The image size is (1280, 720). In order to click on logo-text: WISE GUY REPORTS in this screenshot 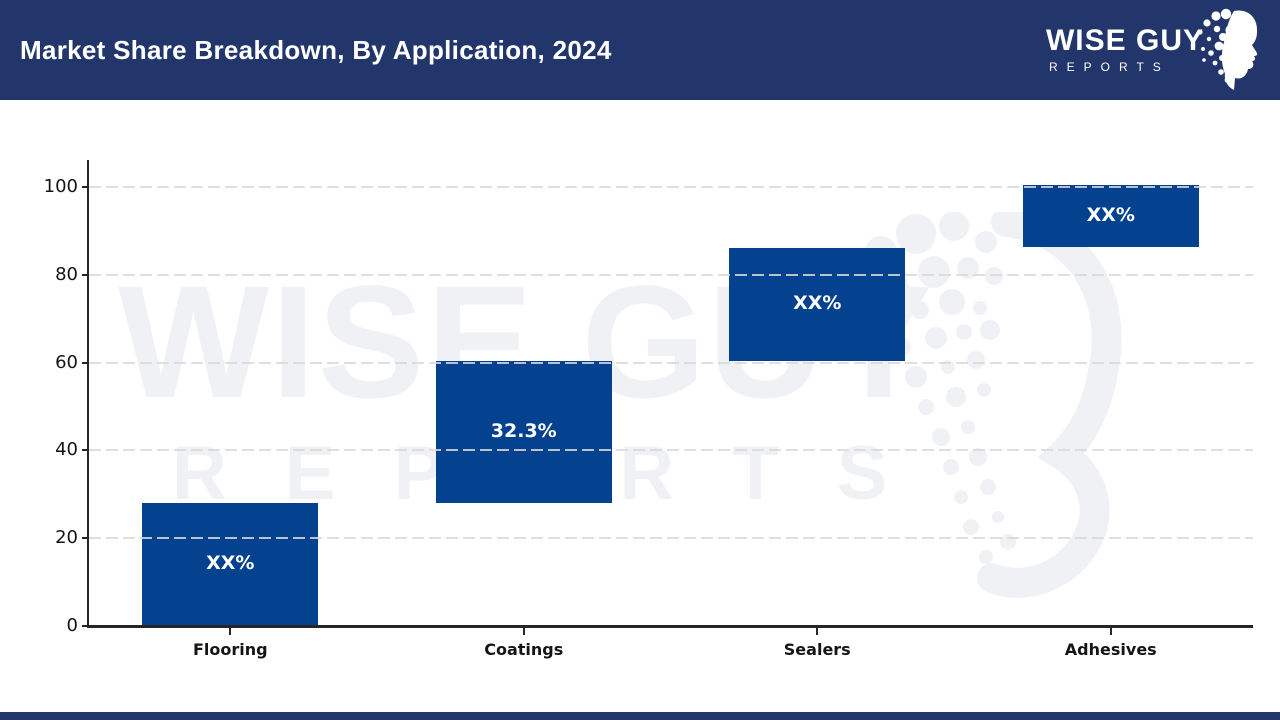, I will do `click(1124, 49)`.